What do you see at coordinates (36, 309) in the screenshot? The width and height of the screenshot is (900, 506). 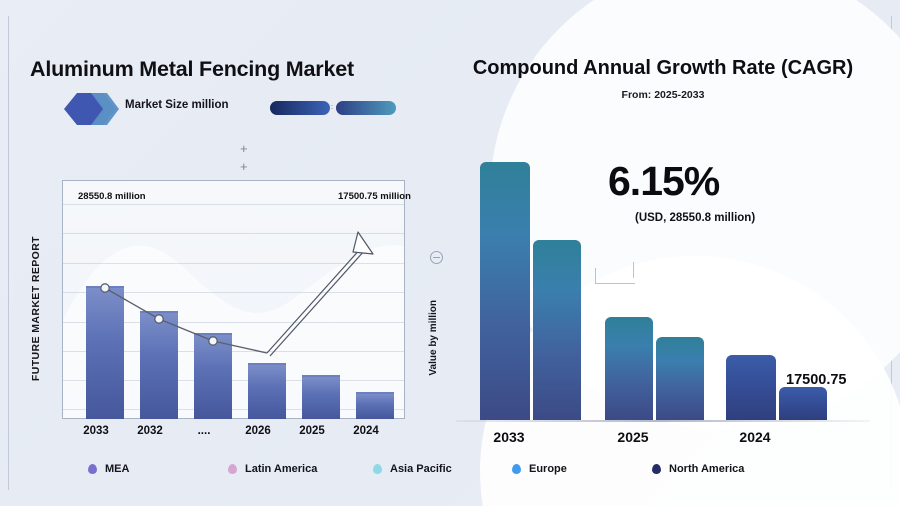 I see `brand-axis-label: FUTURE MARKET REPORT` at bounding box center [36, 309].